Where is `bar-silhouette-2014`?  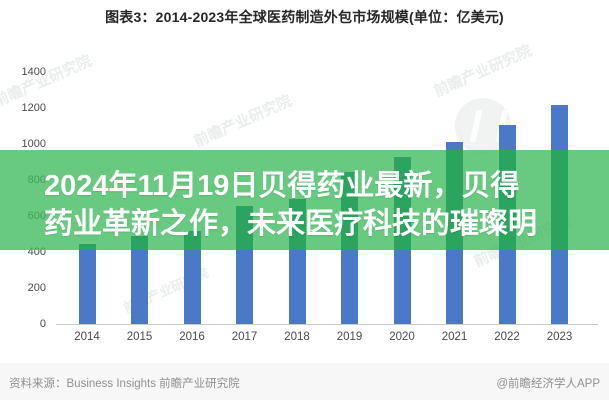 bar-silhouette-2014 is located at coordinates (87, 246).